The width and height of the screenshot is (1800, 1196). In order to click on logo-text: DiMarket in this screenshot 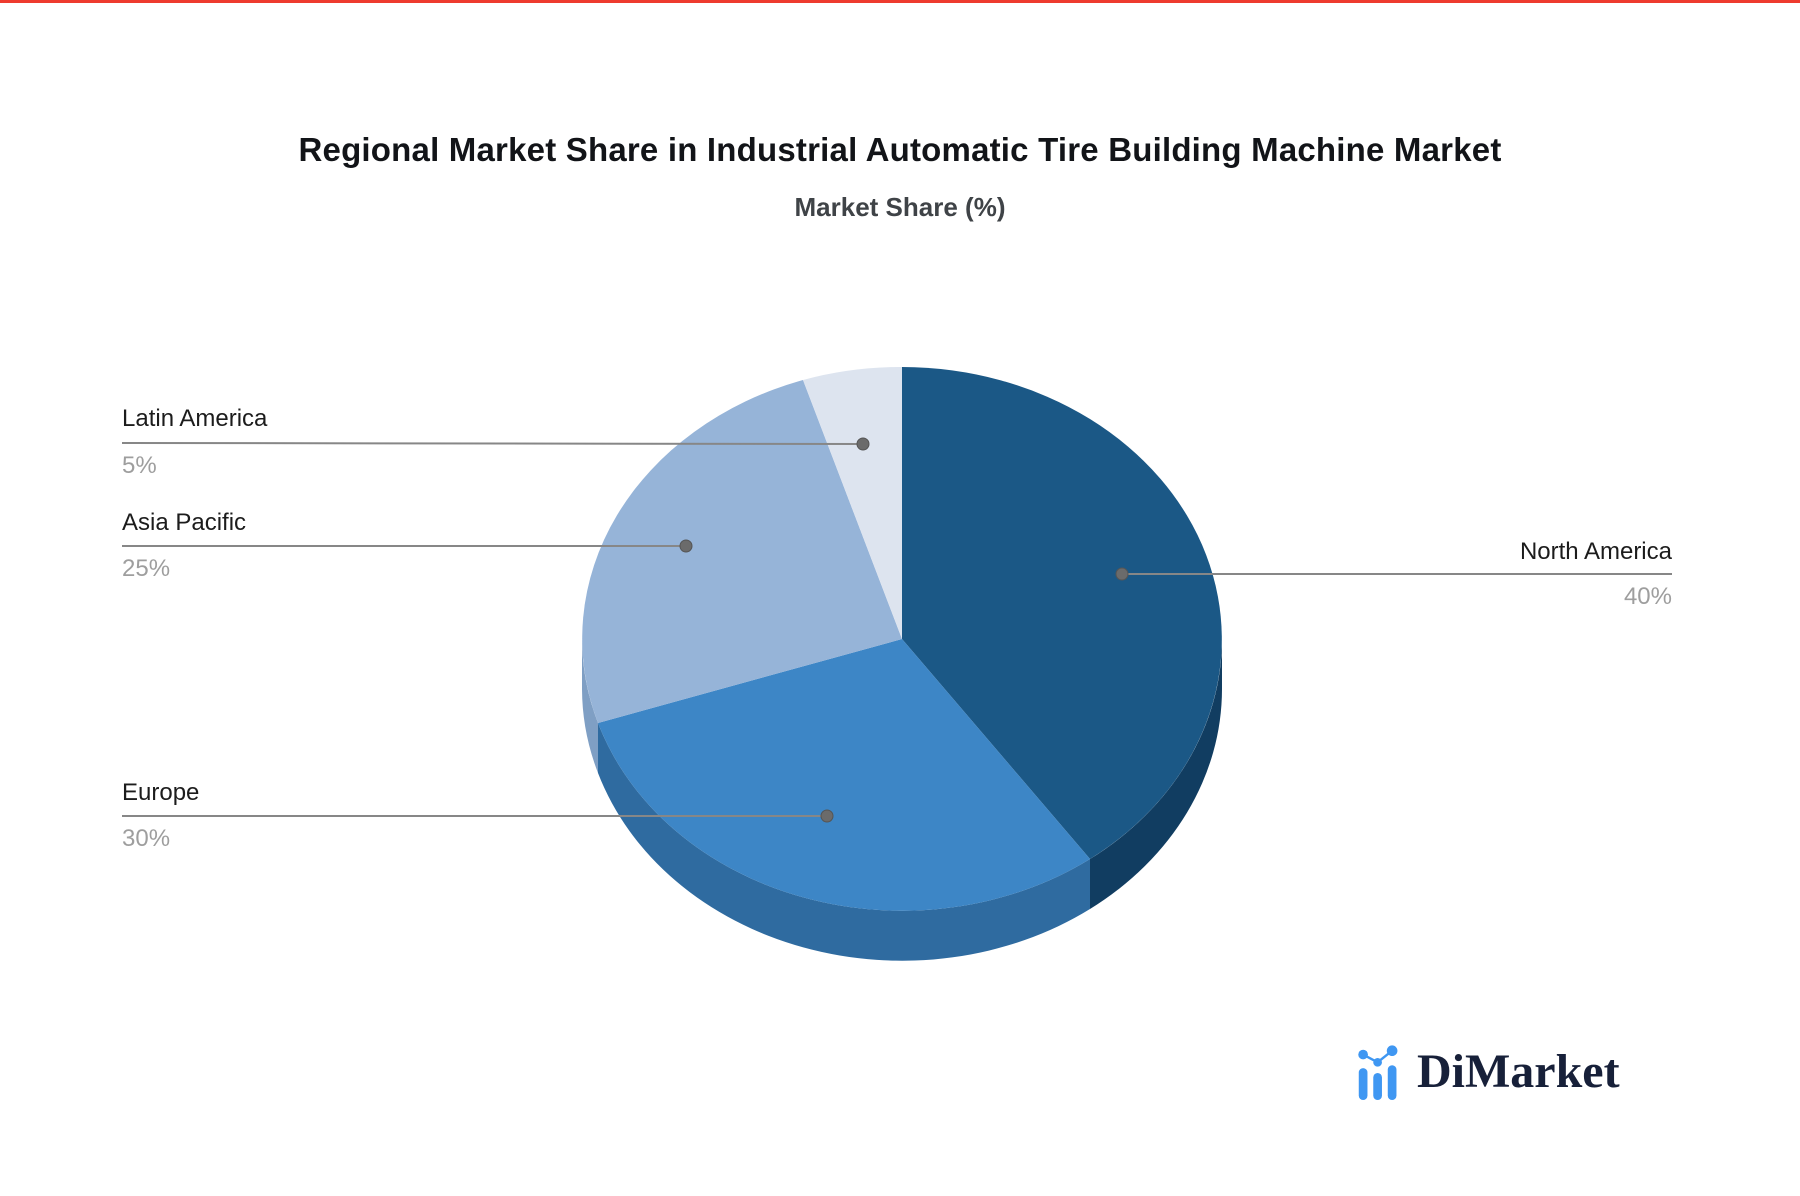, I will do `click(1518, 1071)`.